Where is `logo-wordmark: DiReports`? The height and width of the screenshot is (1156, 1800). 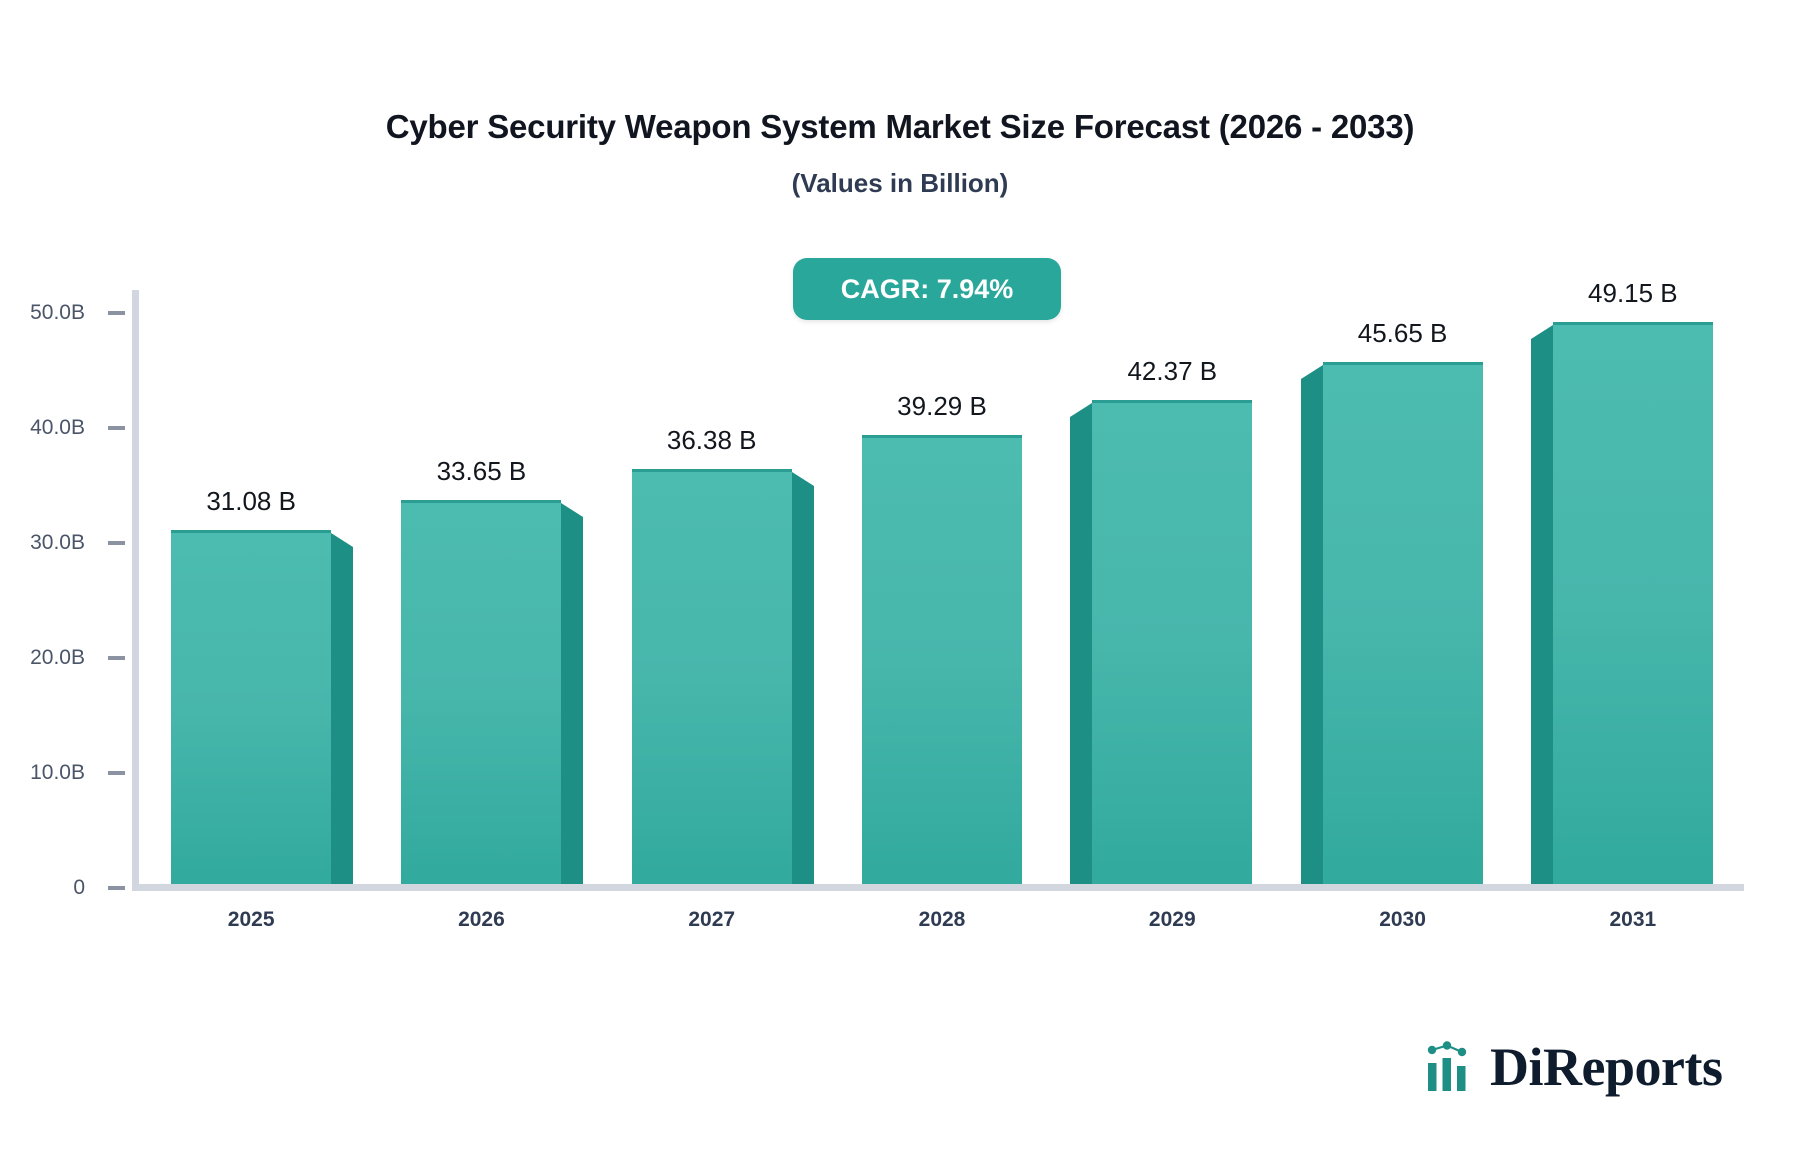
logo-wordmark: DiReports is located at coordinates (1606, 1067).